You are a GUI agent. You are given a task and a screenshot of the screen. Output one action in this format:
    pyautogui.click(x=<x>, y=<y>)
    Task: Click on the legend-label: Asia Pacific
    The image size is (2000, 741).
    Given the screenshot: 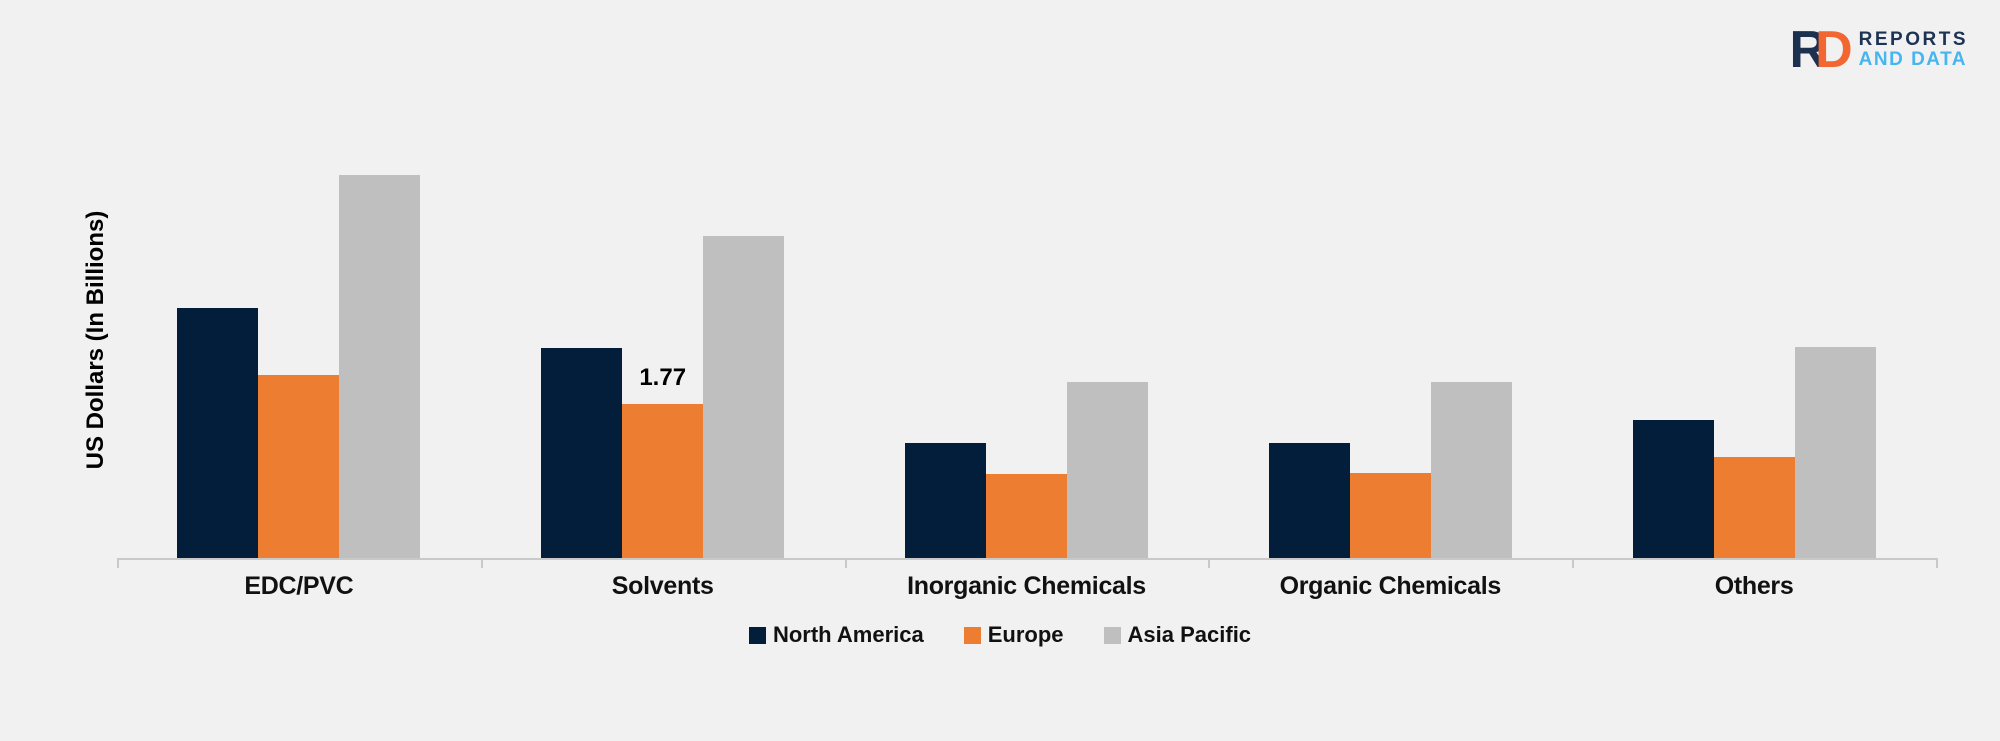 What is the action you would take?
    pyautogui.click(x=1189, y=634)
    